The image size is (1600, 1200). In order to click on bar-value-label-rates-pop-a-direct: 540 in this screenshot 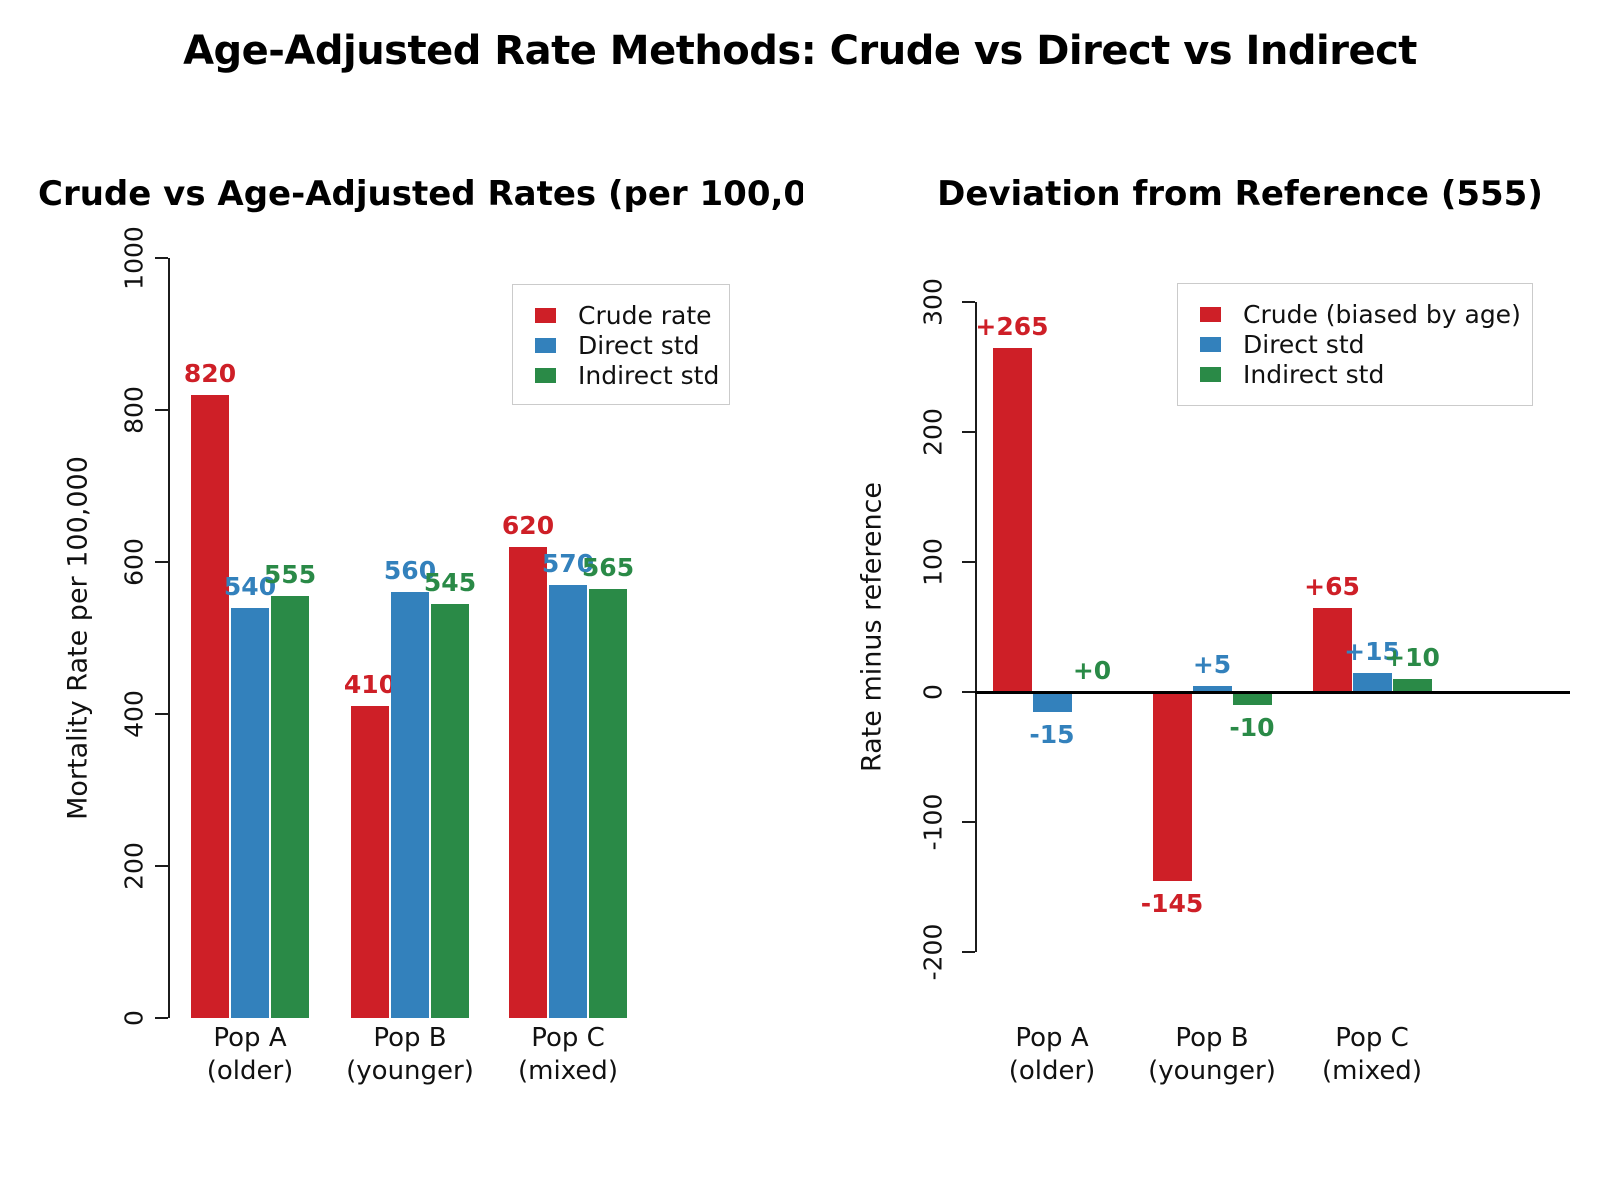, I will do `click(250, 586)`.